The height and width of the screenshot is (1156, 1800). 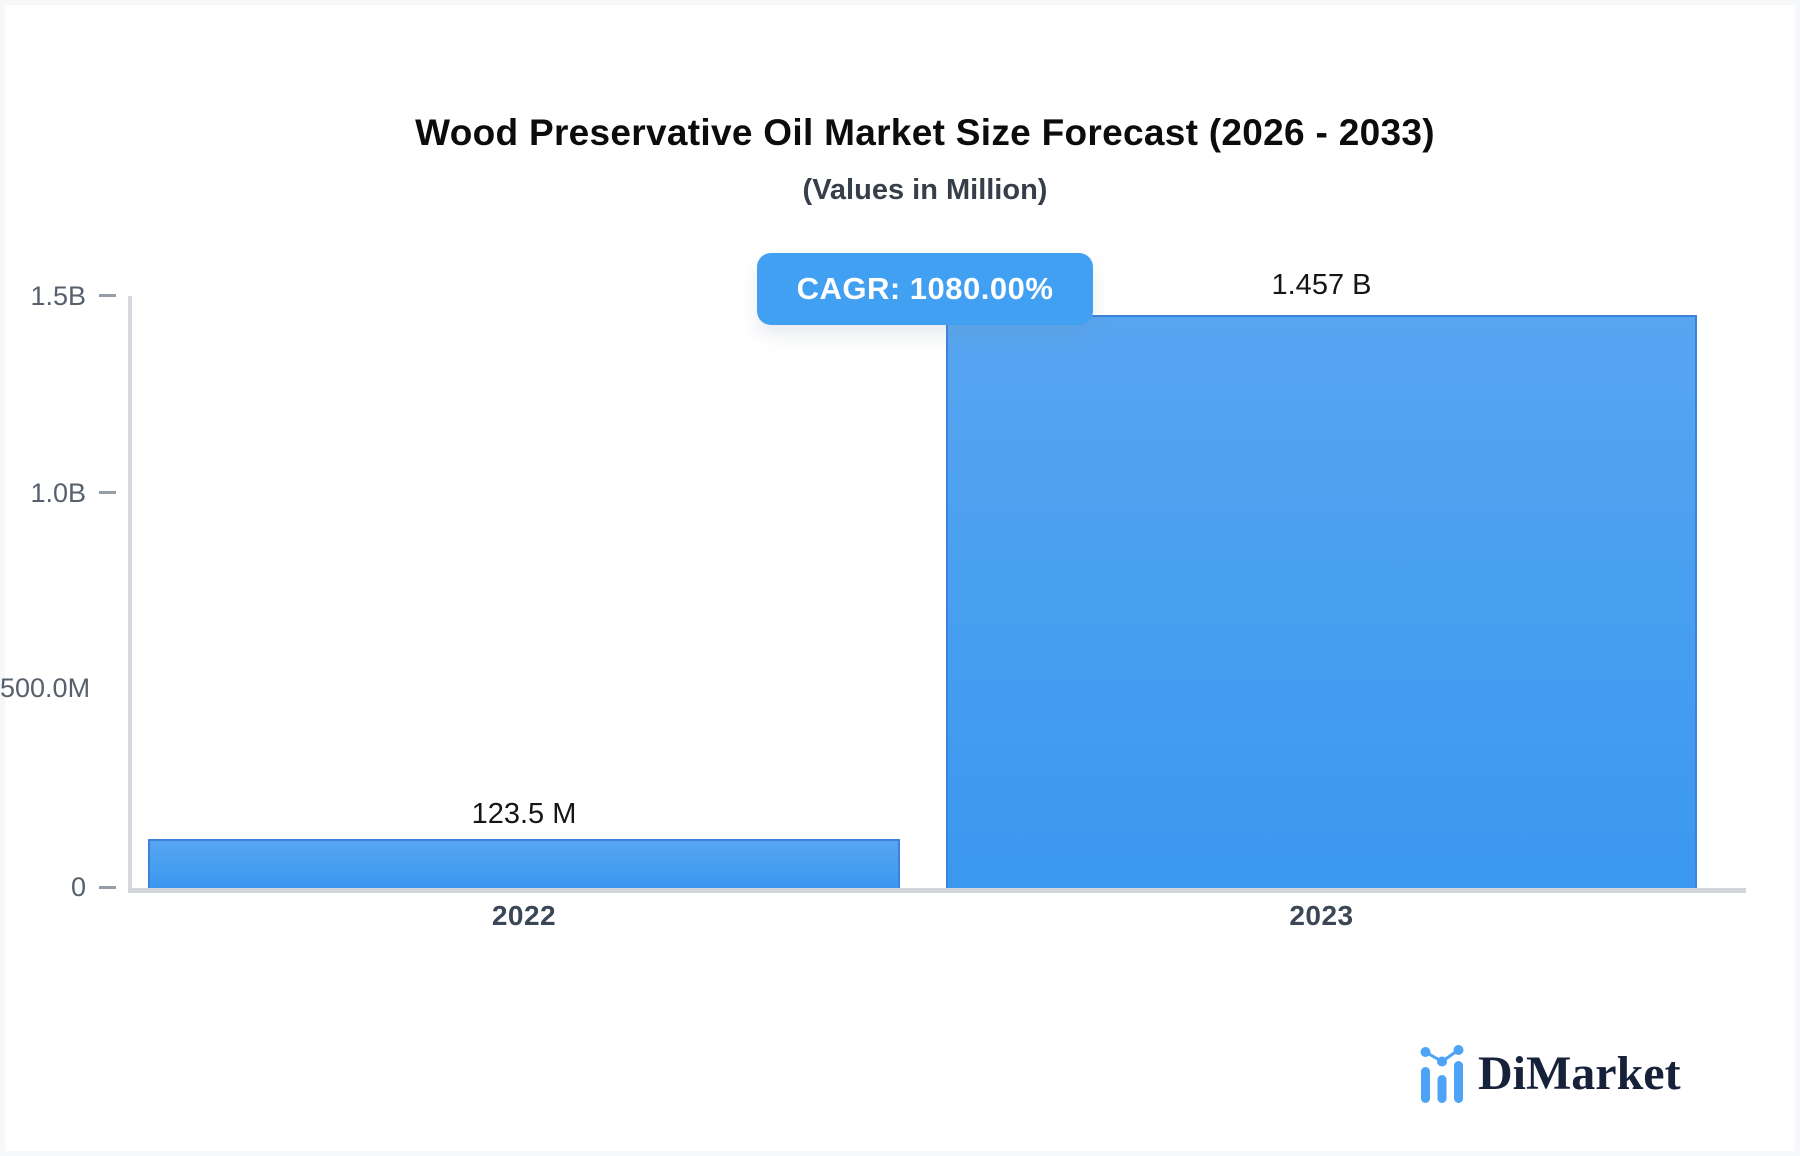 What do you see at coordinates (1442, 1074) in the screenshot?
I see `dimarket-logo-icon` at bounding box center [1442, 1074].